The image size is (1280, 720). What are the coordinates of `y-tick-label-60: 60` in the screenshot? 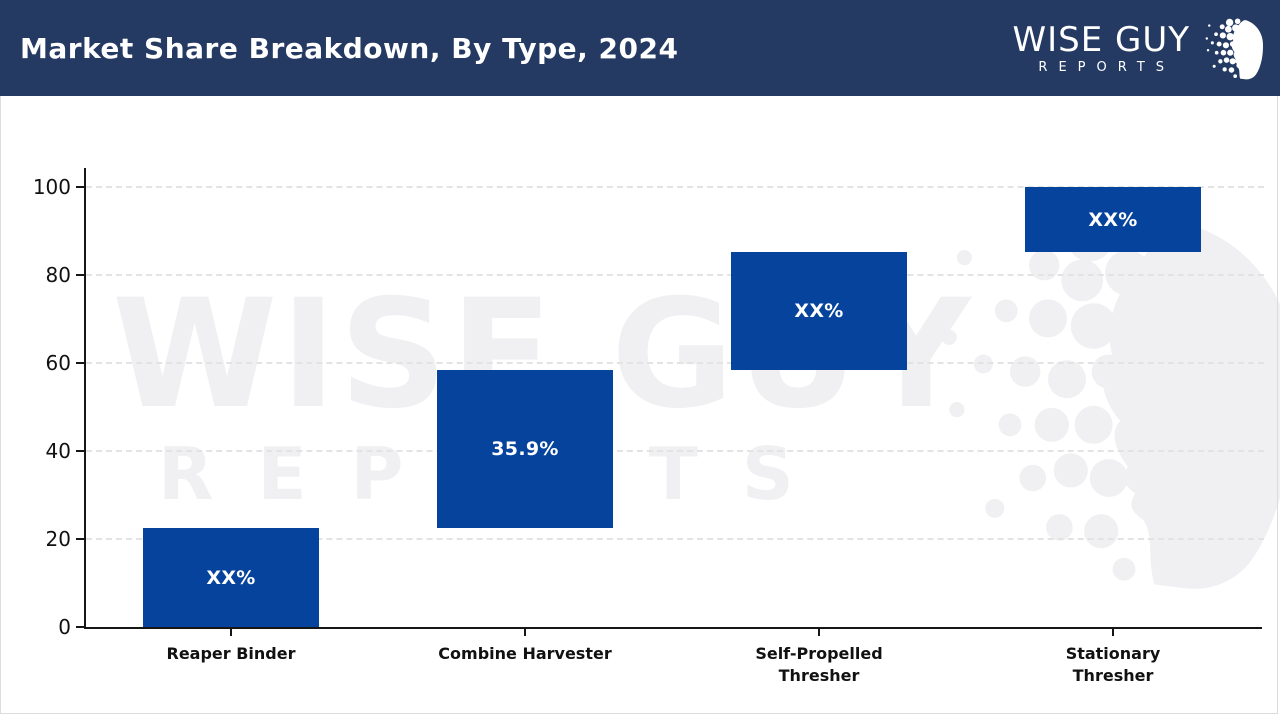 It's located at (58, 363).